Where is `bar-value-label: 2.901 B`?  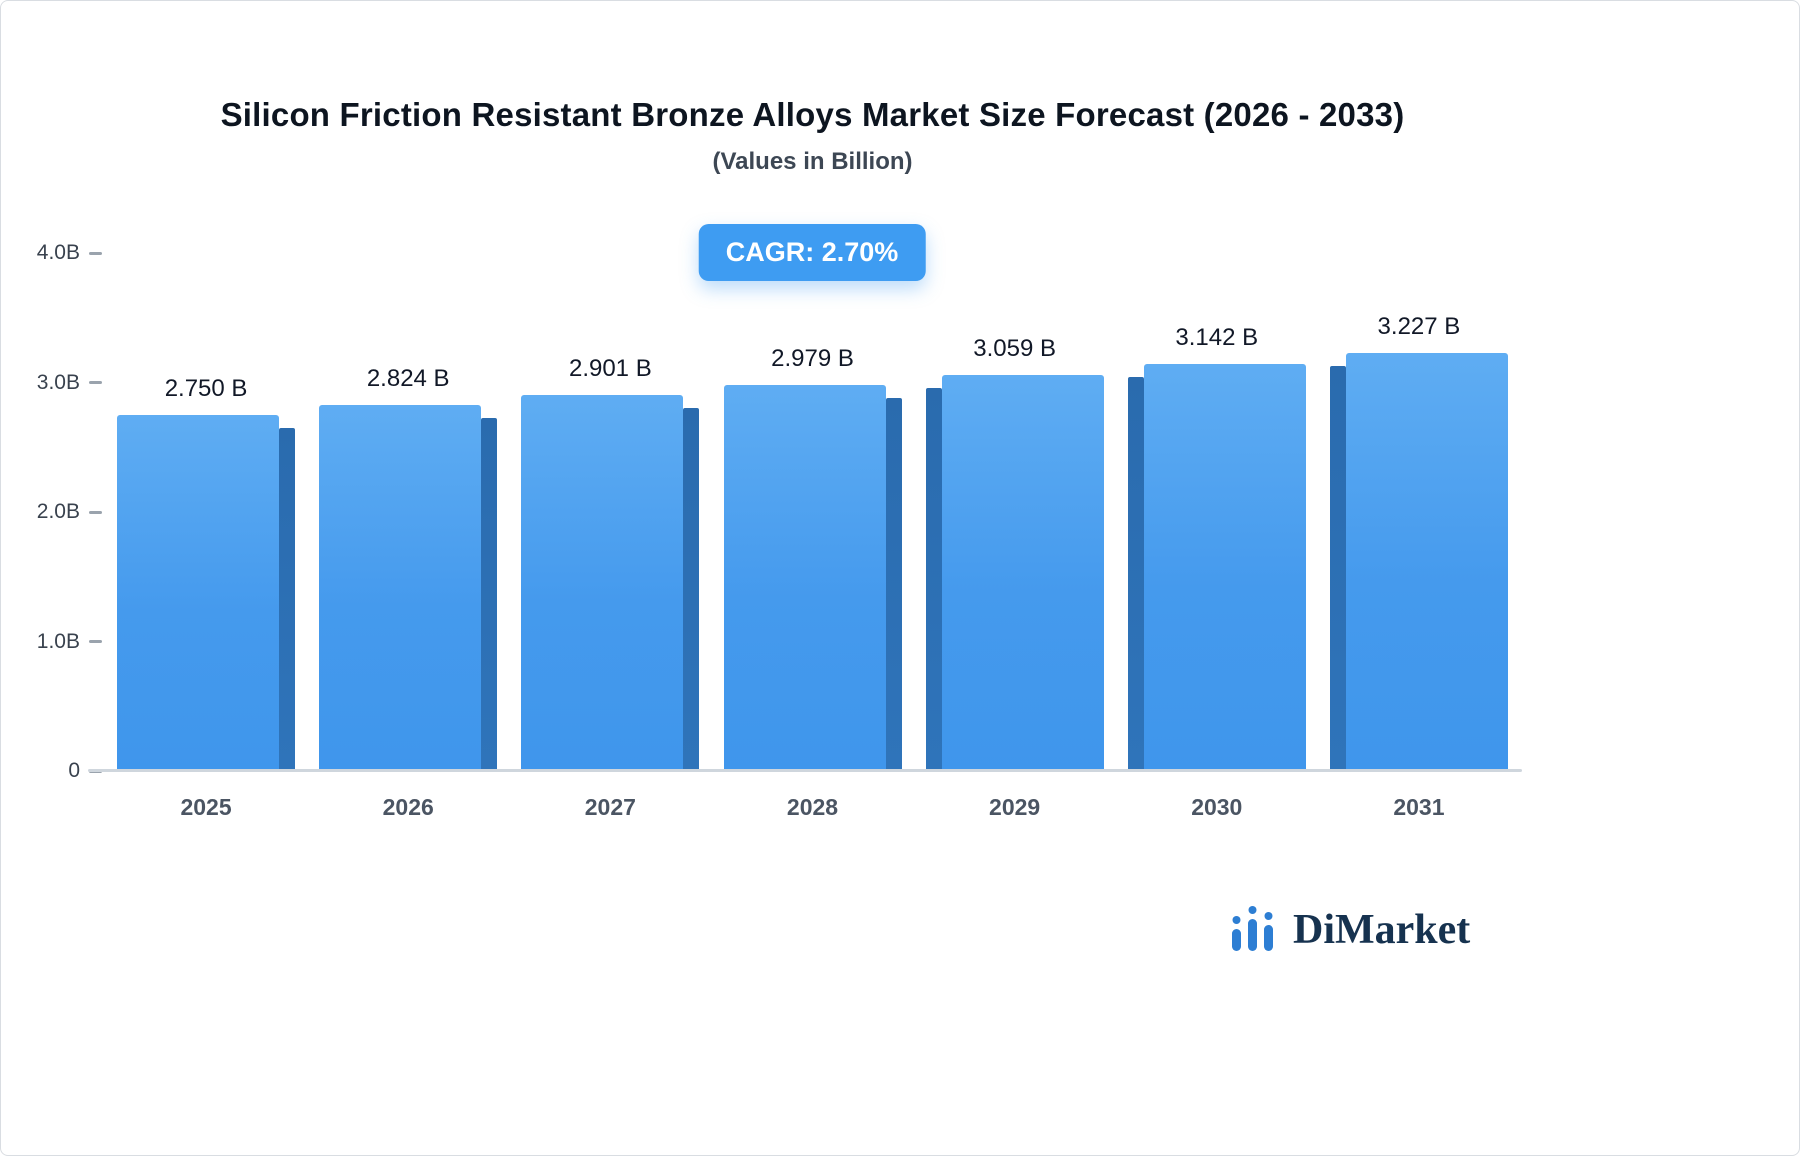
bar-value-label: 2.901 B is located at coordinates (610, 369).